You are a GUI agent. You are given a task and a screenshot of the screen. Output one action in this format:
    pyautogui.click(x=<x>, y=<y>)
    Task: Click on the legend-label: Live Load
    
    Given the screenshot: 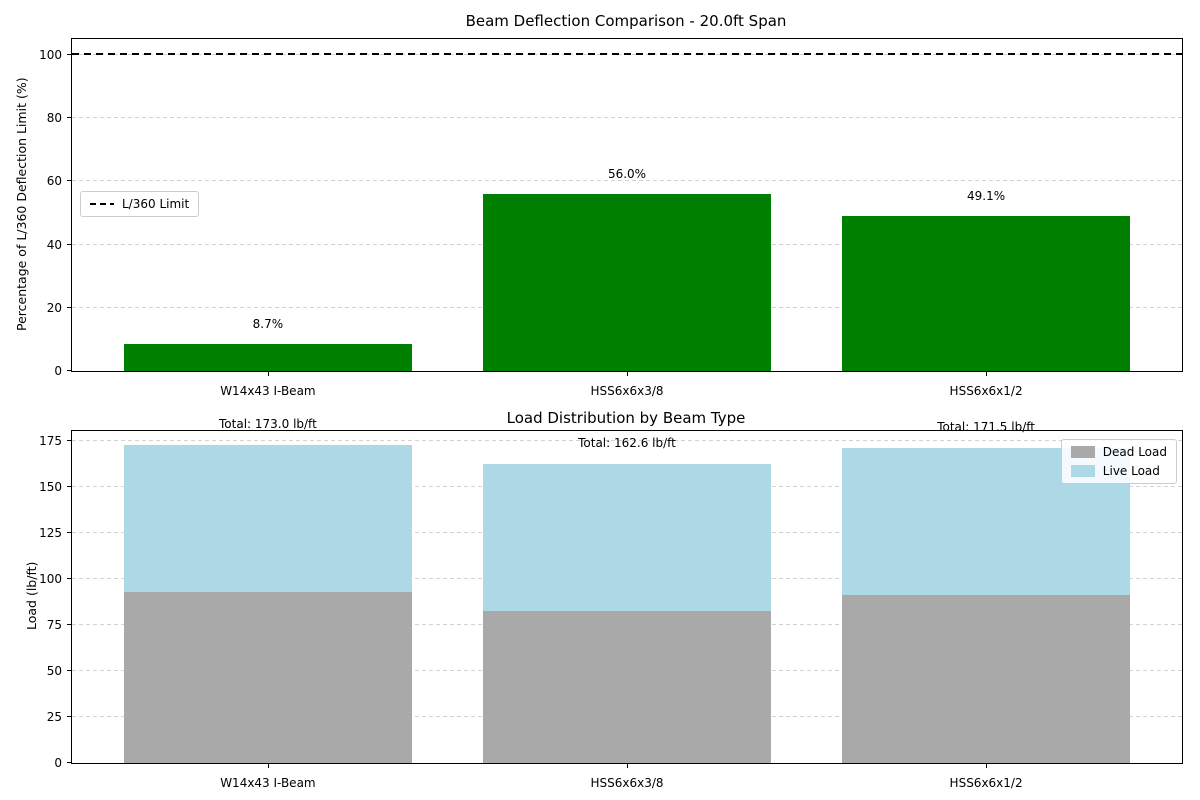 What is the action you would take?
    pyautogui.click(x=1131, y=471)
    